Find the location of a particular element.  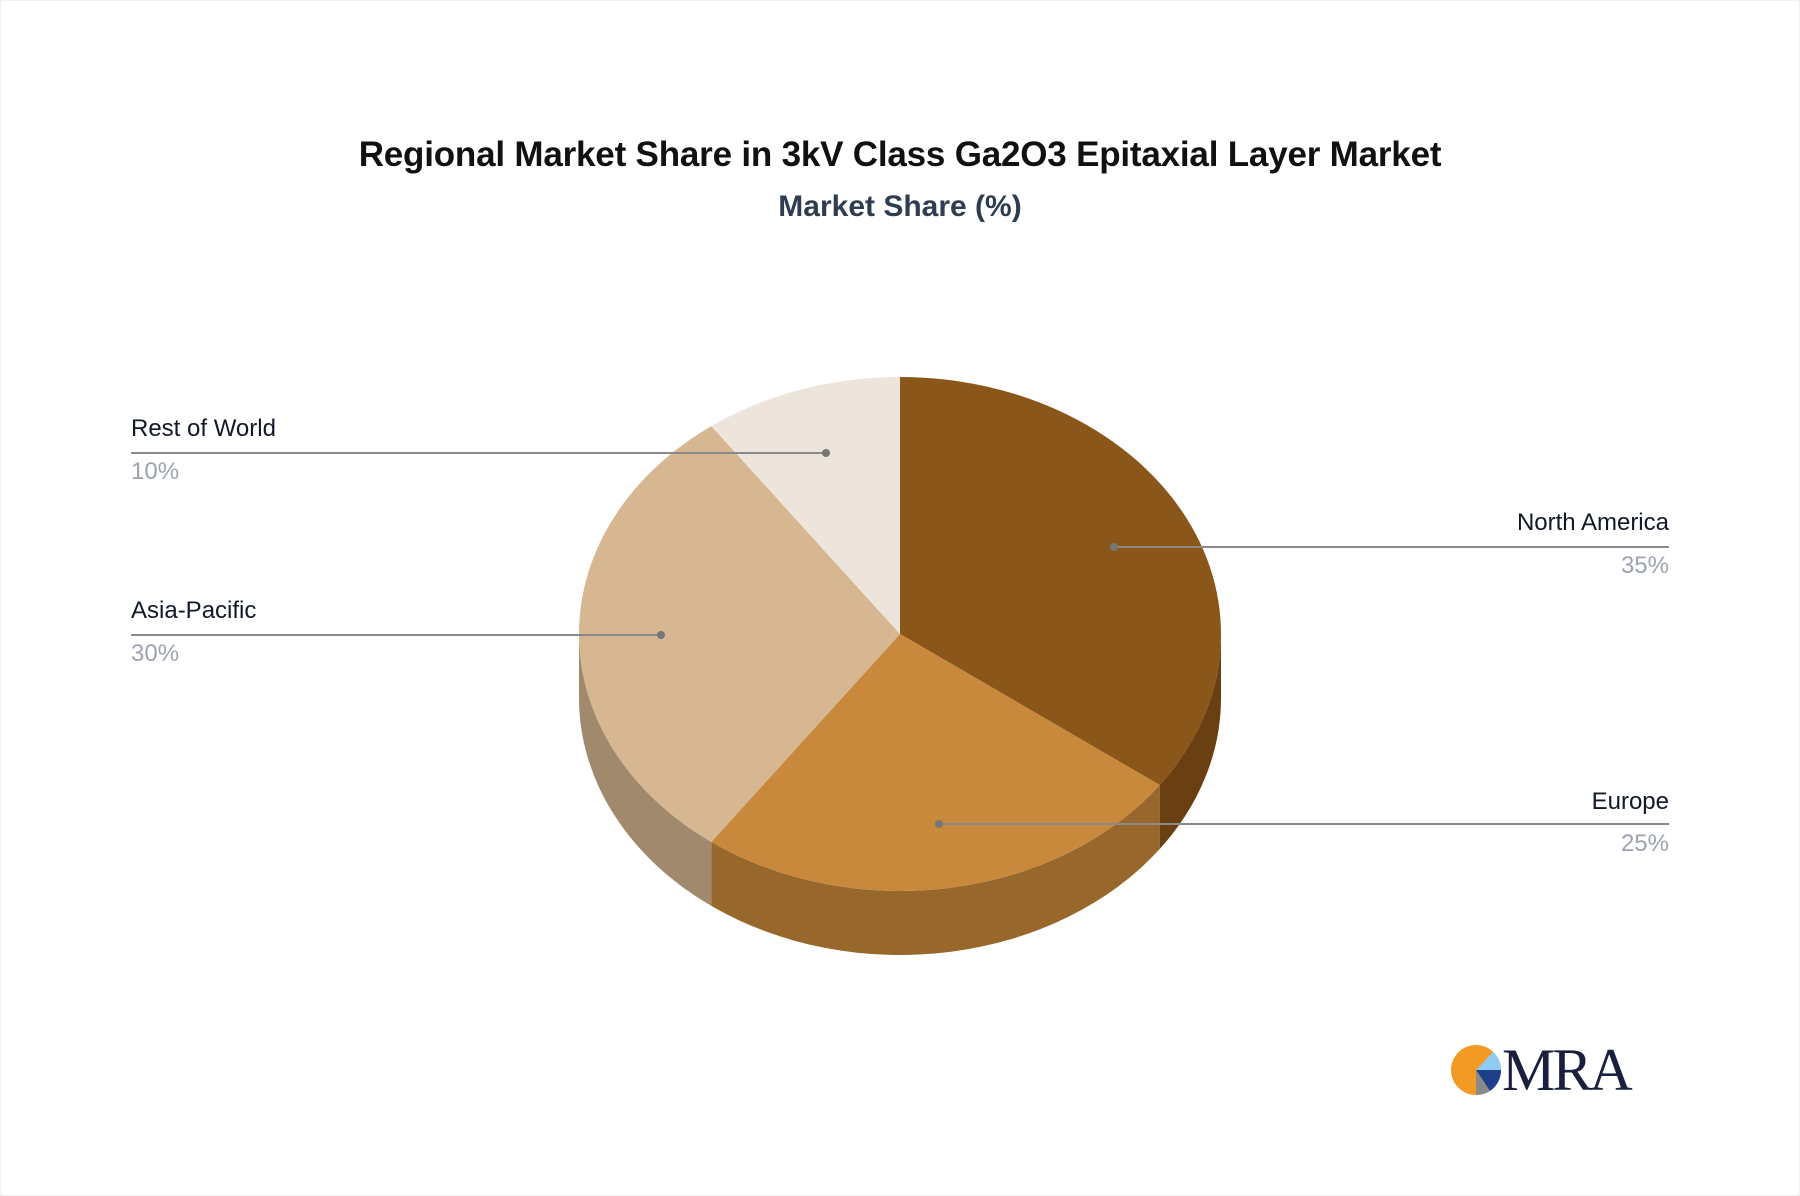

pie-logo-icon is located at coordinates (1476, 1070).